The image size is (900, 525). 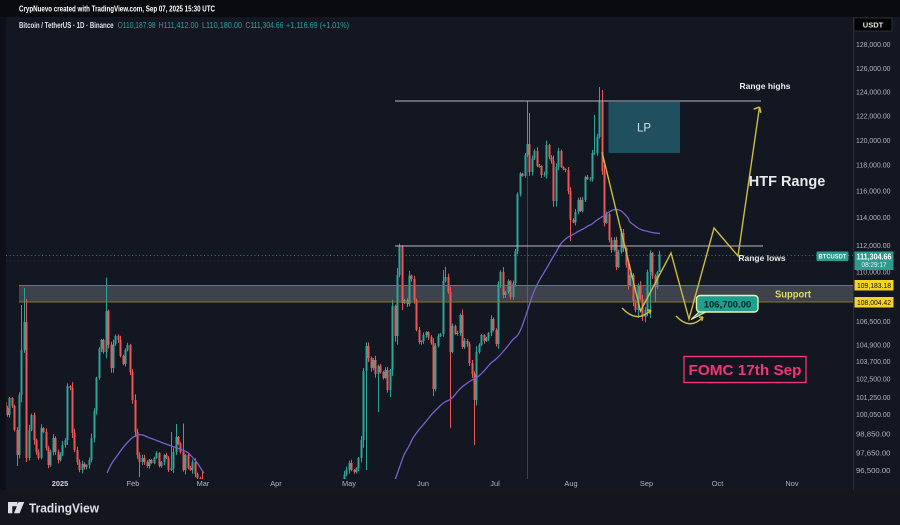 What do you see at coordinates (873, 245) in the screenshot?
I see `svg-text: 112,000.00` at bounding box center [873, 245].